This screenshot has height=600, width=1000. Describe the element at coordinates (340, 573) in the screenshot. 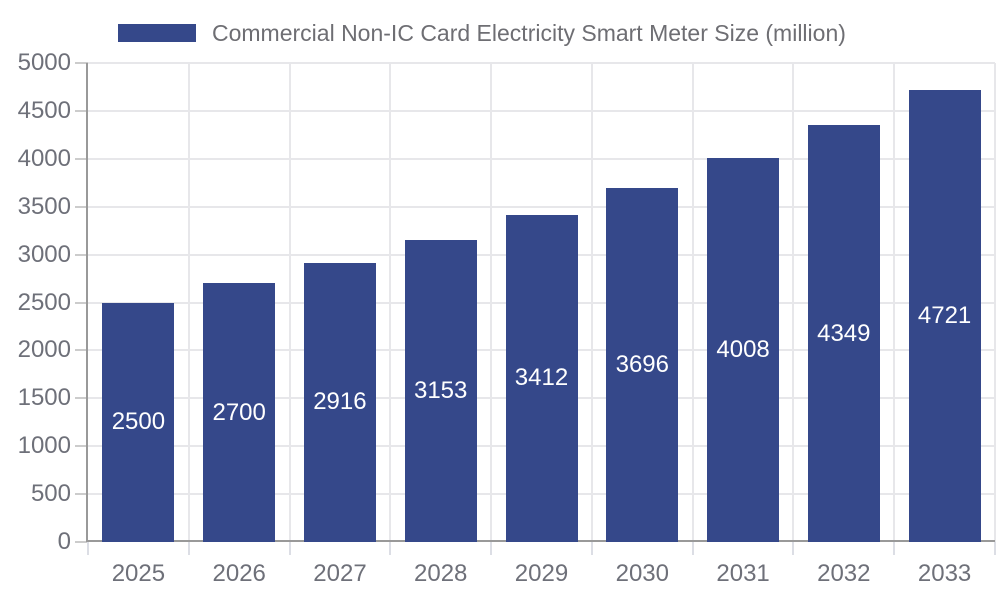

I see `x-axis-tick-label: 2027` at that location.